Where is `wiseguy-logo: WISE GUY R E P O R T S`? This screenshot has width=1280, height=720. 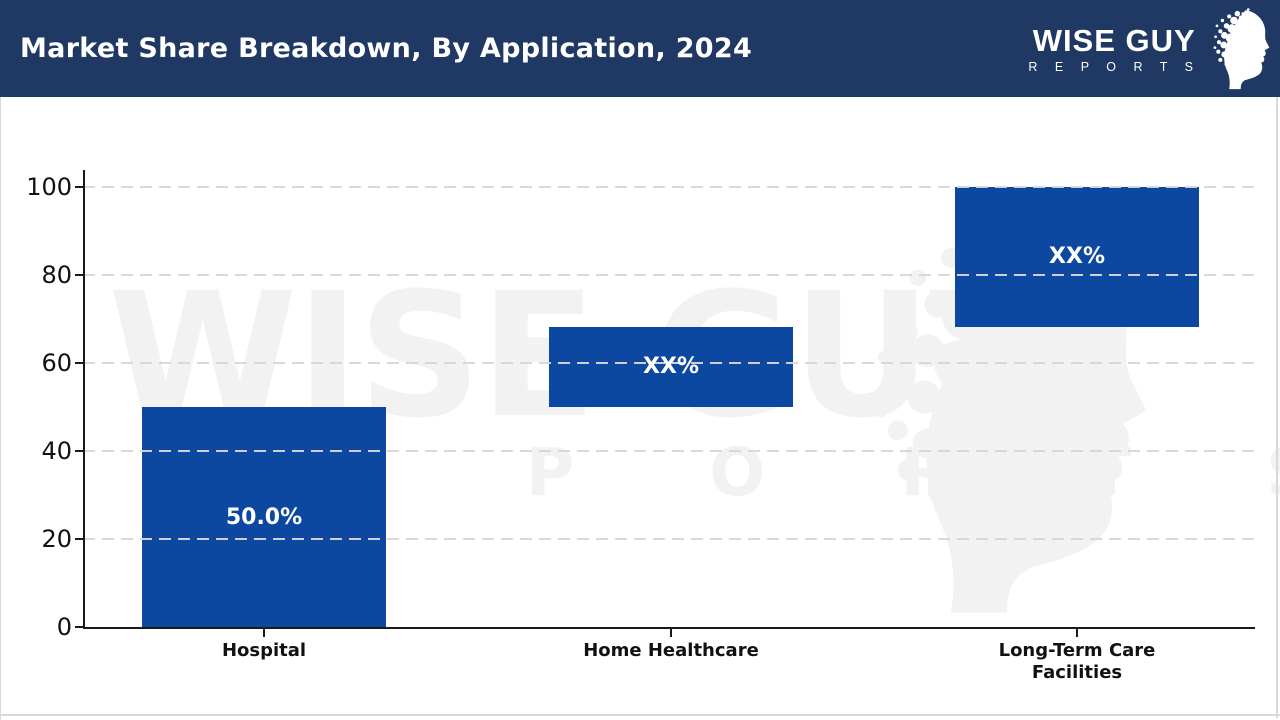
wiseguy-logo: WISE GUY R E P O R T S is located at coordinates (1149, 48).